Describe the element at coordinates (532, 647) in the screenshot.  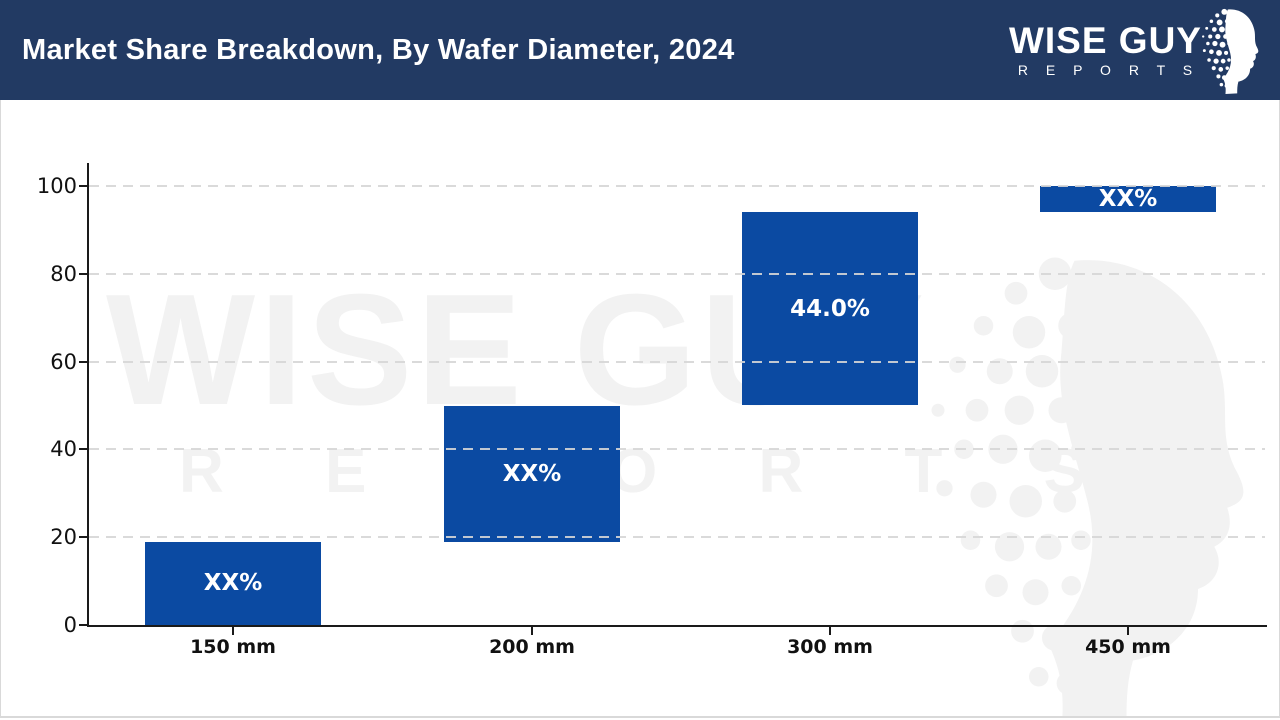
I see `x-tick-label: 200 mm` at that location.